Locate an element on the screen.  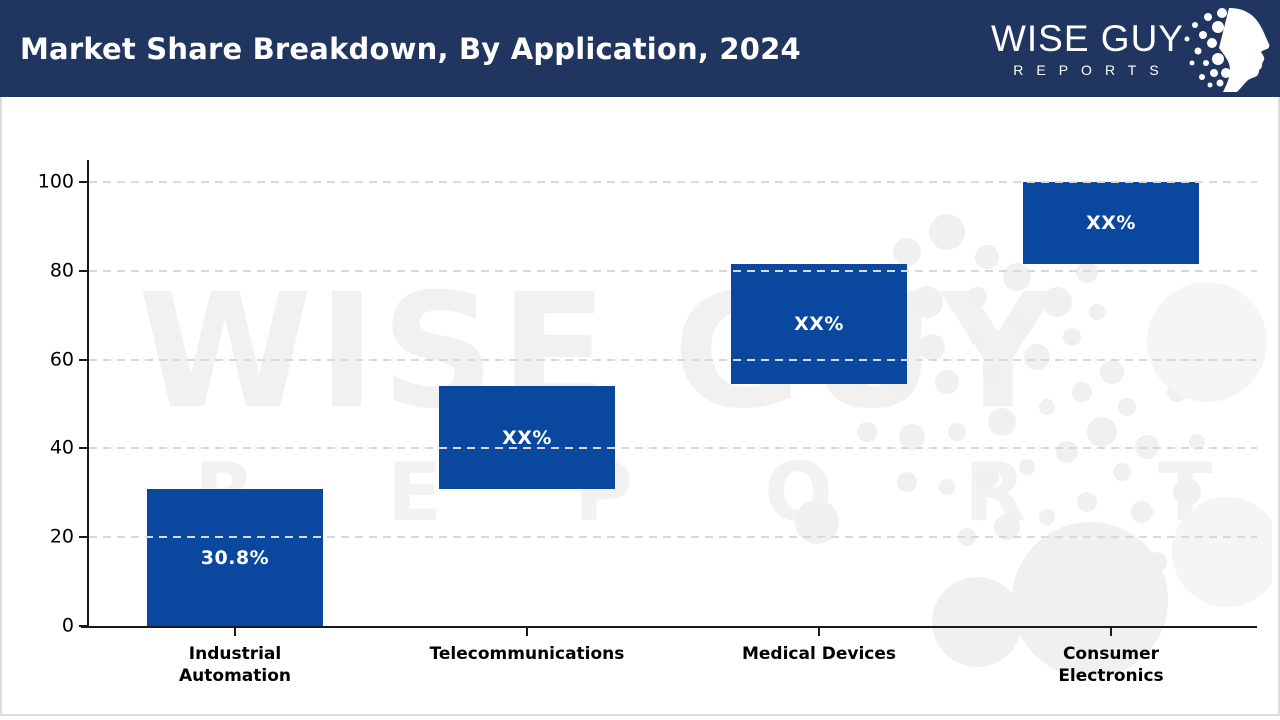
x-tick-telecommunications is located at coordinates (527, 632).